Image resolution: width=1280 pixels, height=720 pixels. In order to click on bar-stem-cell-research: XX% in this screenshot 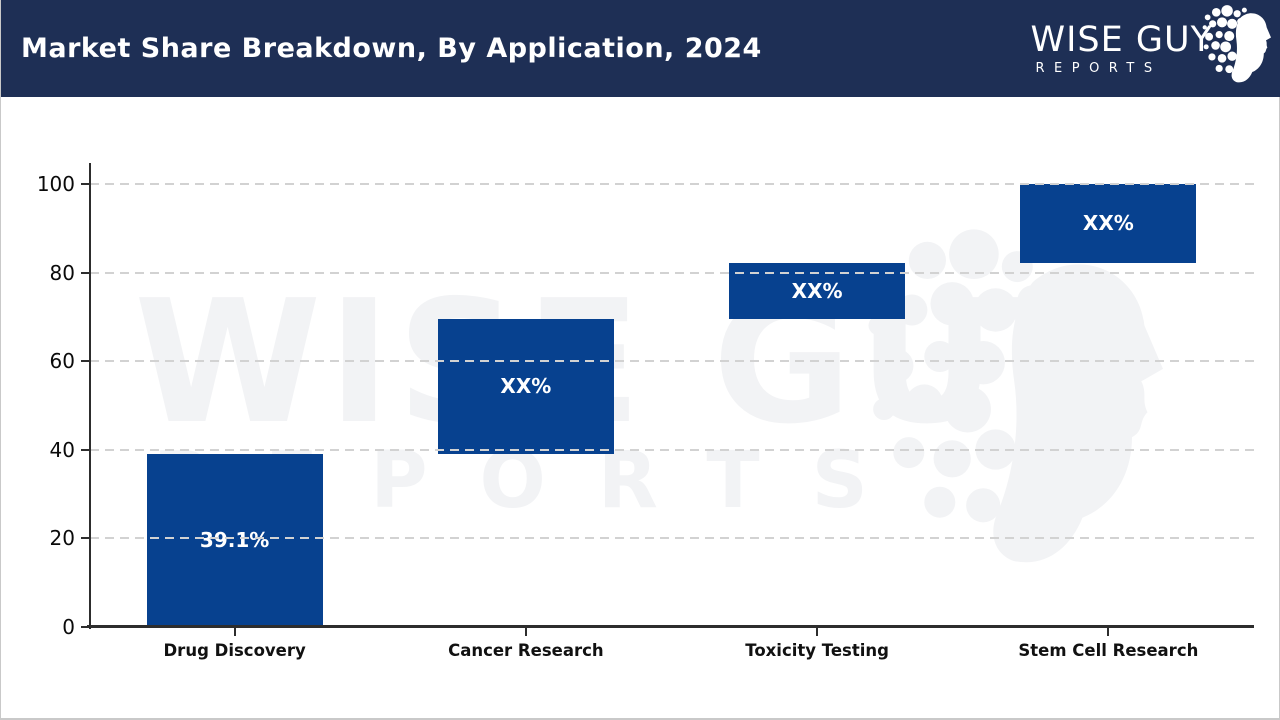, I will do `click(1108, 223)`.